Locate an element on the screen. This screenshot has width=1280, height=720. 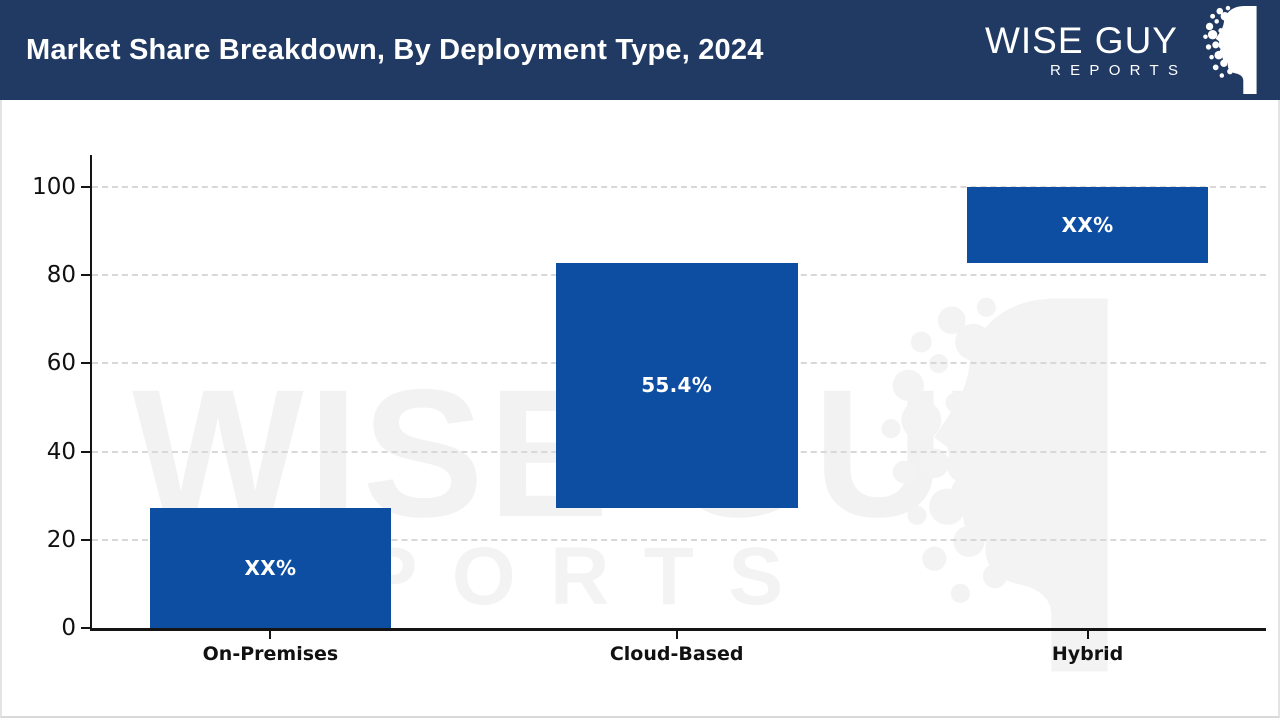
x-category-label: Hybrid is located at coordinates (1087, 654).